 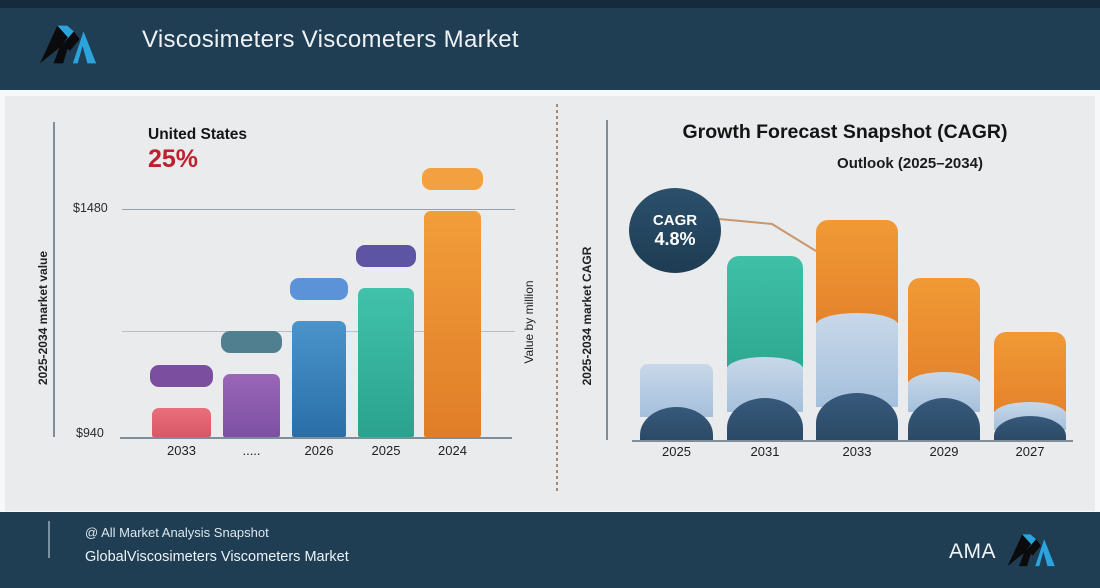 What do you see at coordinates (181, 450) in the screenshot?
I see `left-x-tick-2033: 2033` at bounding box center [181, 450].